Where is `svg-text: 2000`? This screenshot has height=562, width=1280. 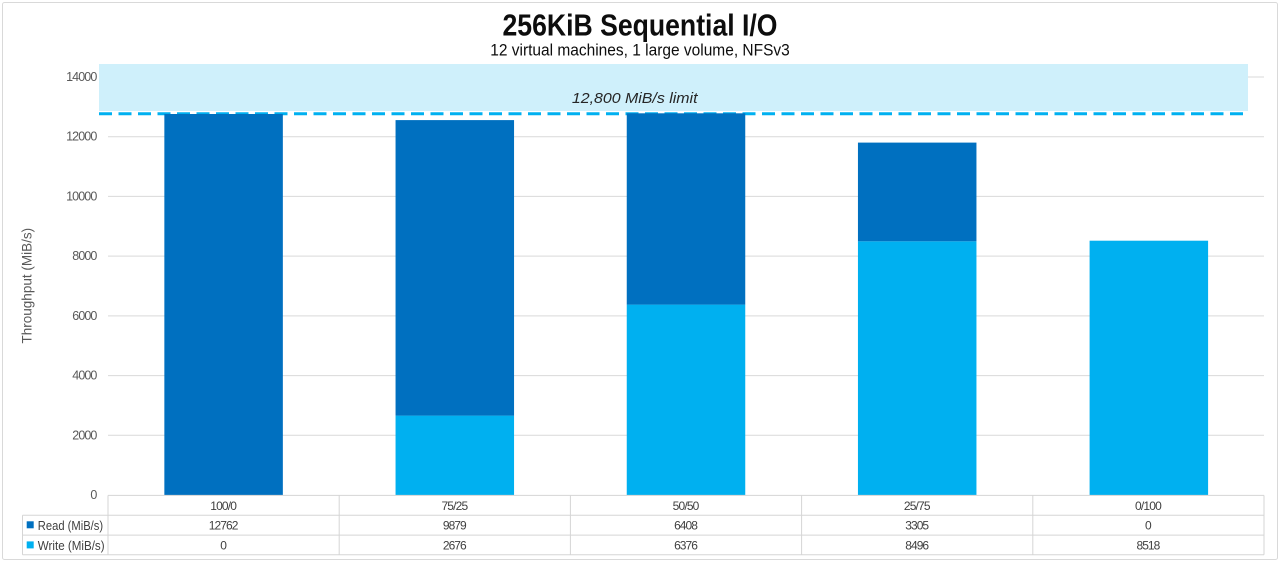
svg-text: 2000 is located at coordinates (84, 435).